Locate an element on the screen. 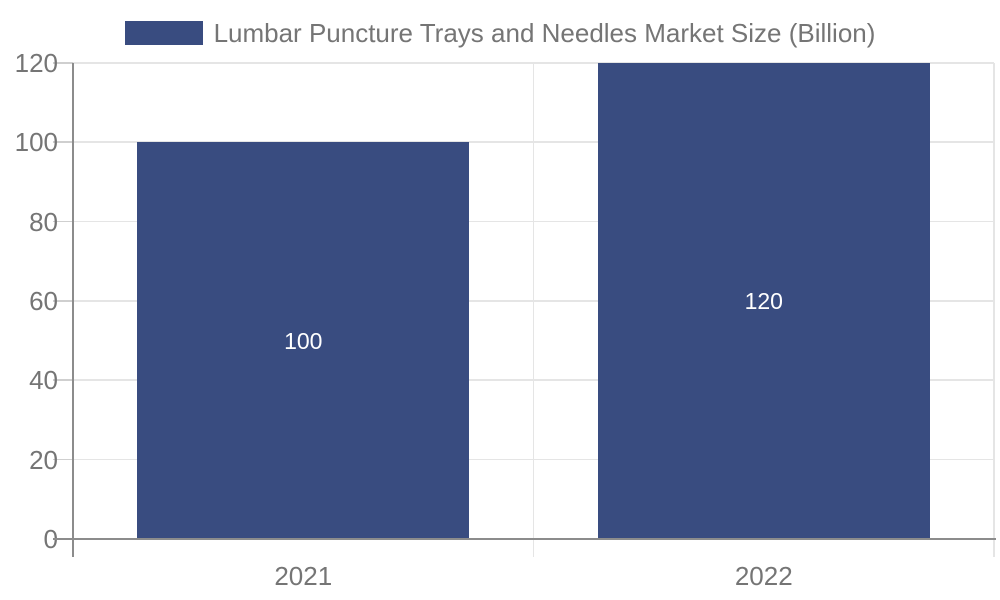  x-tick-label: 2021 is located at coordinates (303, 576).